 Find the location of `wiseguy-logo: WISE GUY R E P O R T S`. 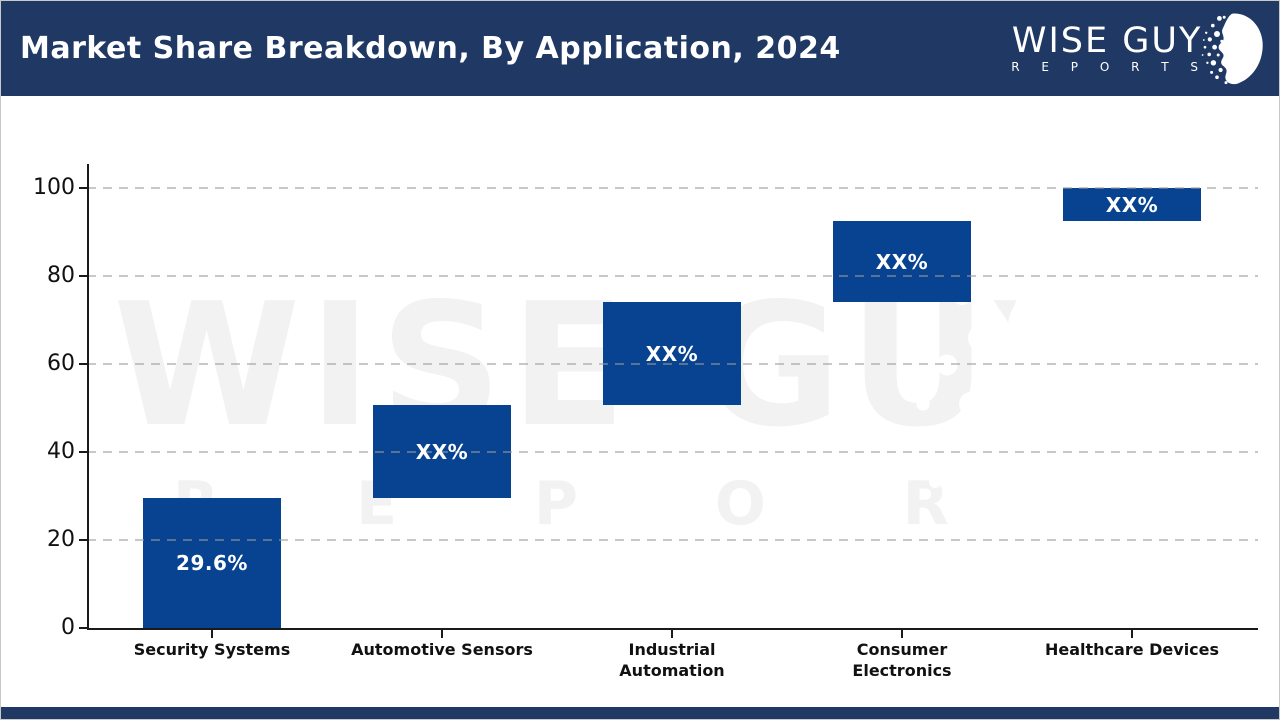

wiseguy-logo: WISE GUY R E P O R T S is located at coordinates (1143, 49).